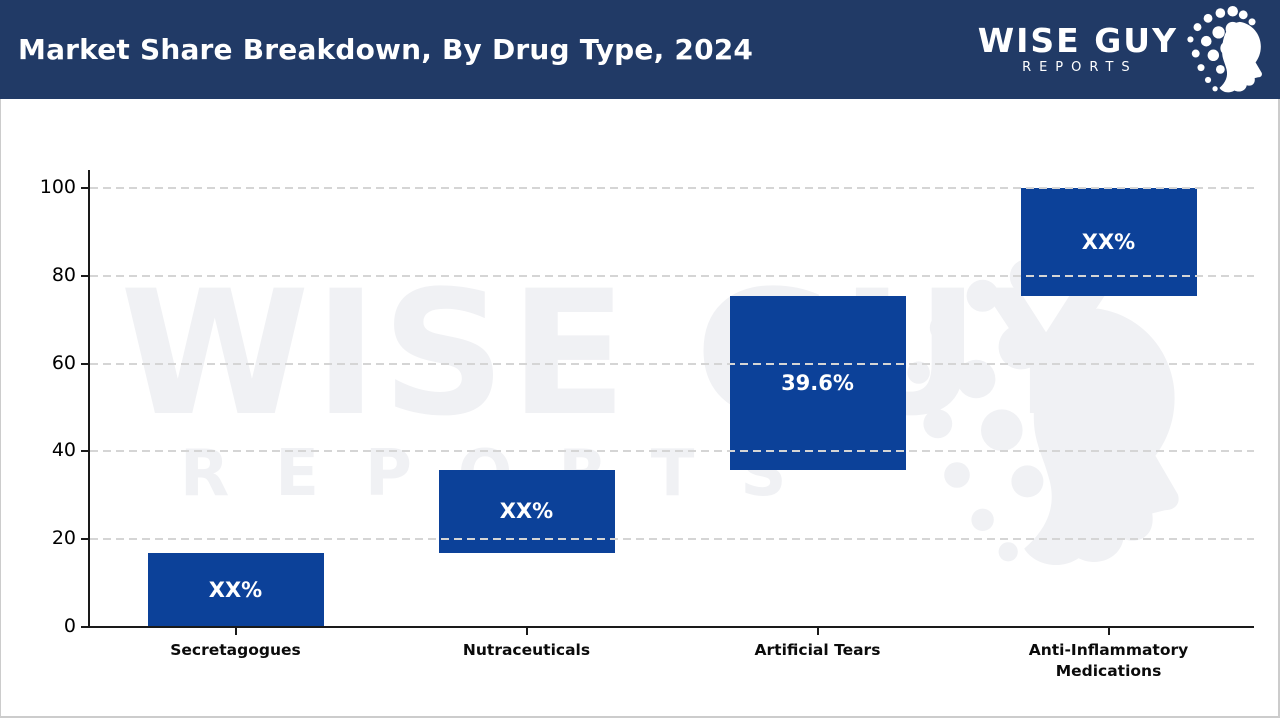 Image resolution: width=1280 pixels, height=720 pixels. What do you see at coordinates (1108, 660) in the screenshot?
I see `x-category-label: Anti-Inflammatory Medications` at bounding box center [1108, 660].